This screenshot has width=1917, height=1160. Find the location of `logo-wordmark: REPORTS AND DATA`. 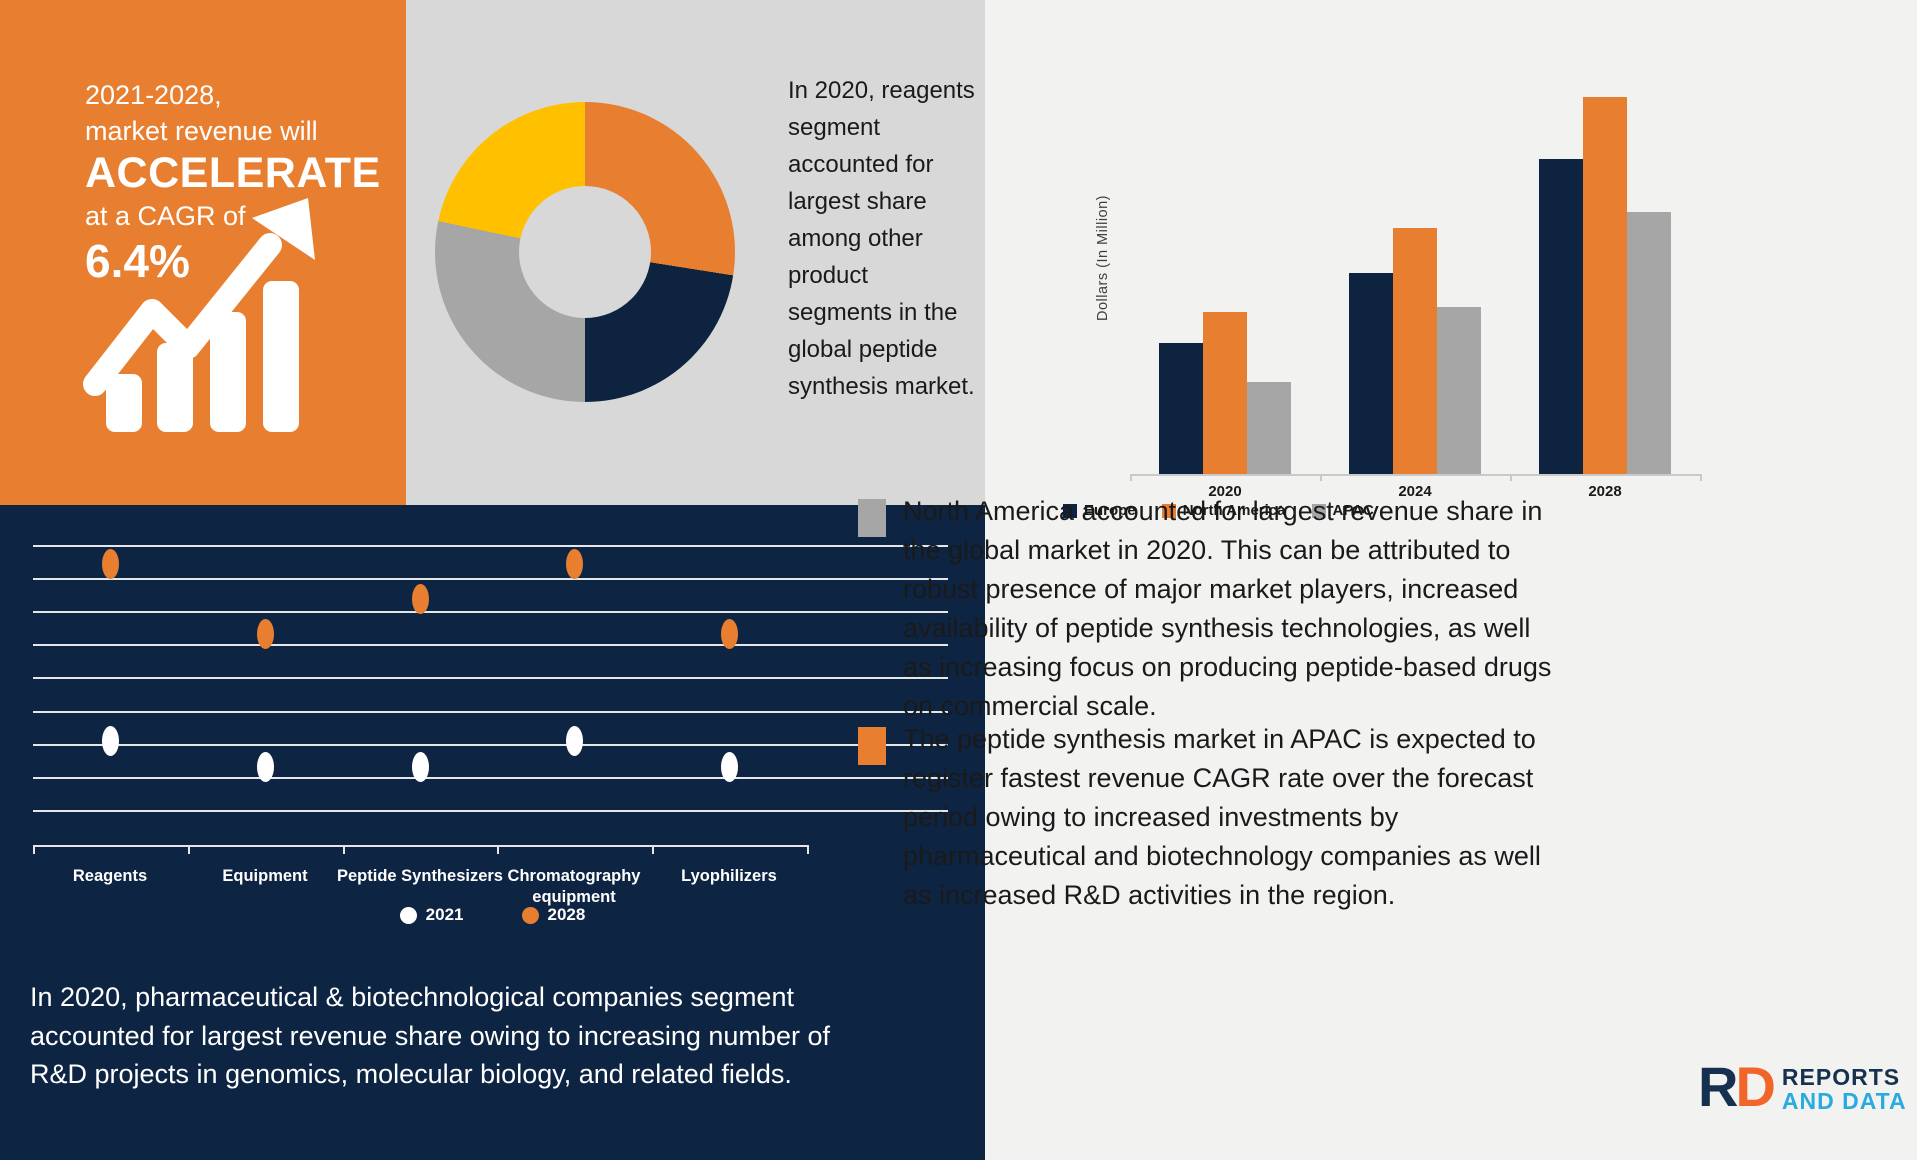

logo-wordmark: REPORTS AND DATA is located at coordinates (1844, 1087).